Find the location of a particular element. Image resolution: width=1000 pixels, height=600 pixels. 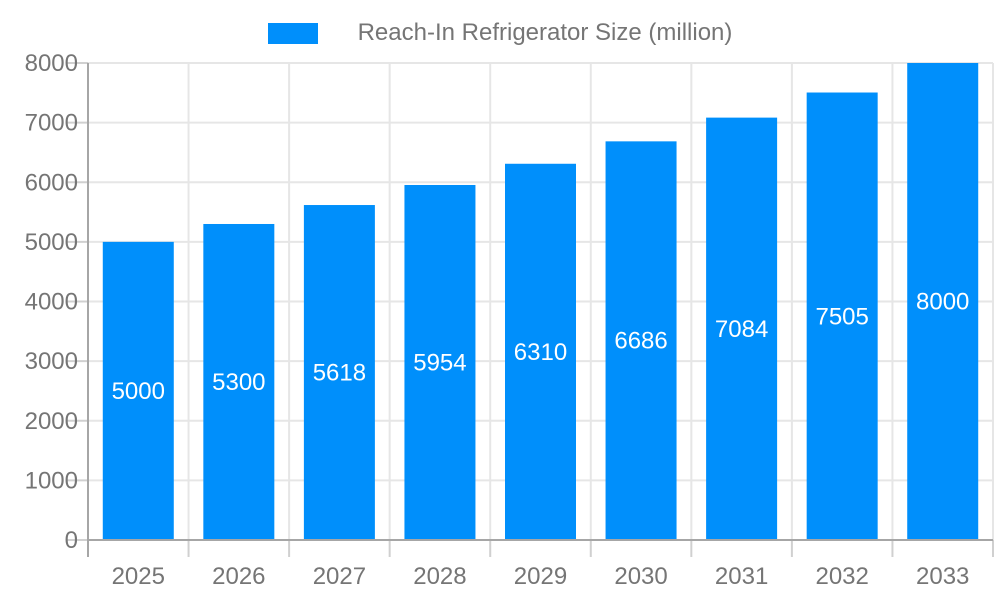

x-axis-label: 2026 is located at coordinates (238, 576).